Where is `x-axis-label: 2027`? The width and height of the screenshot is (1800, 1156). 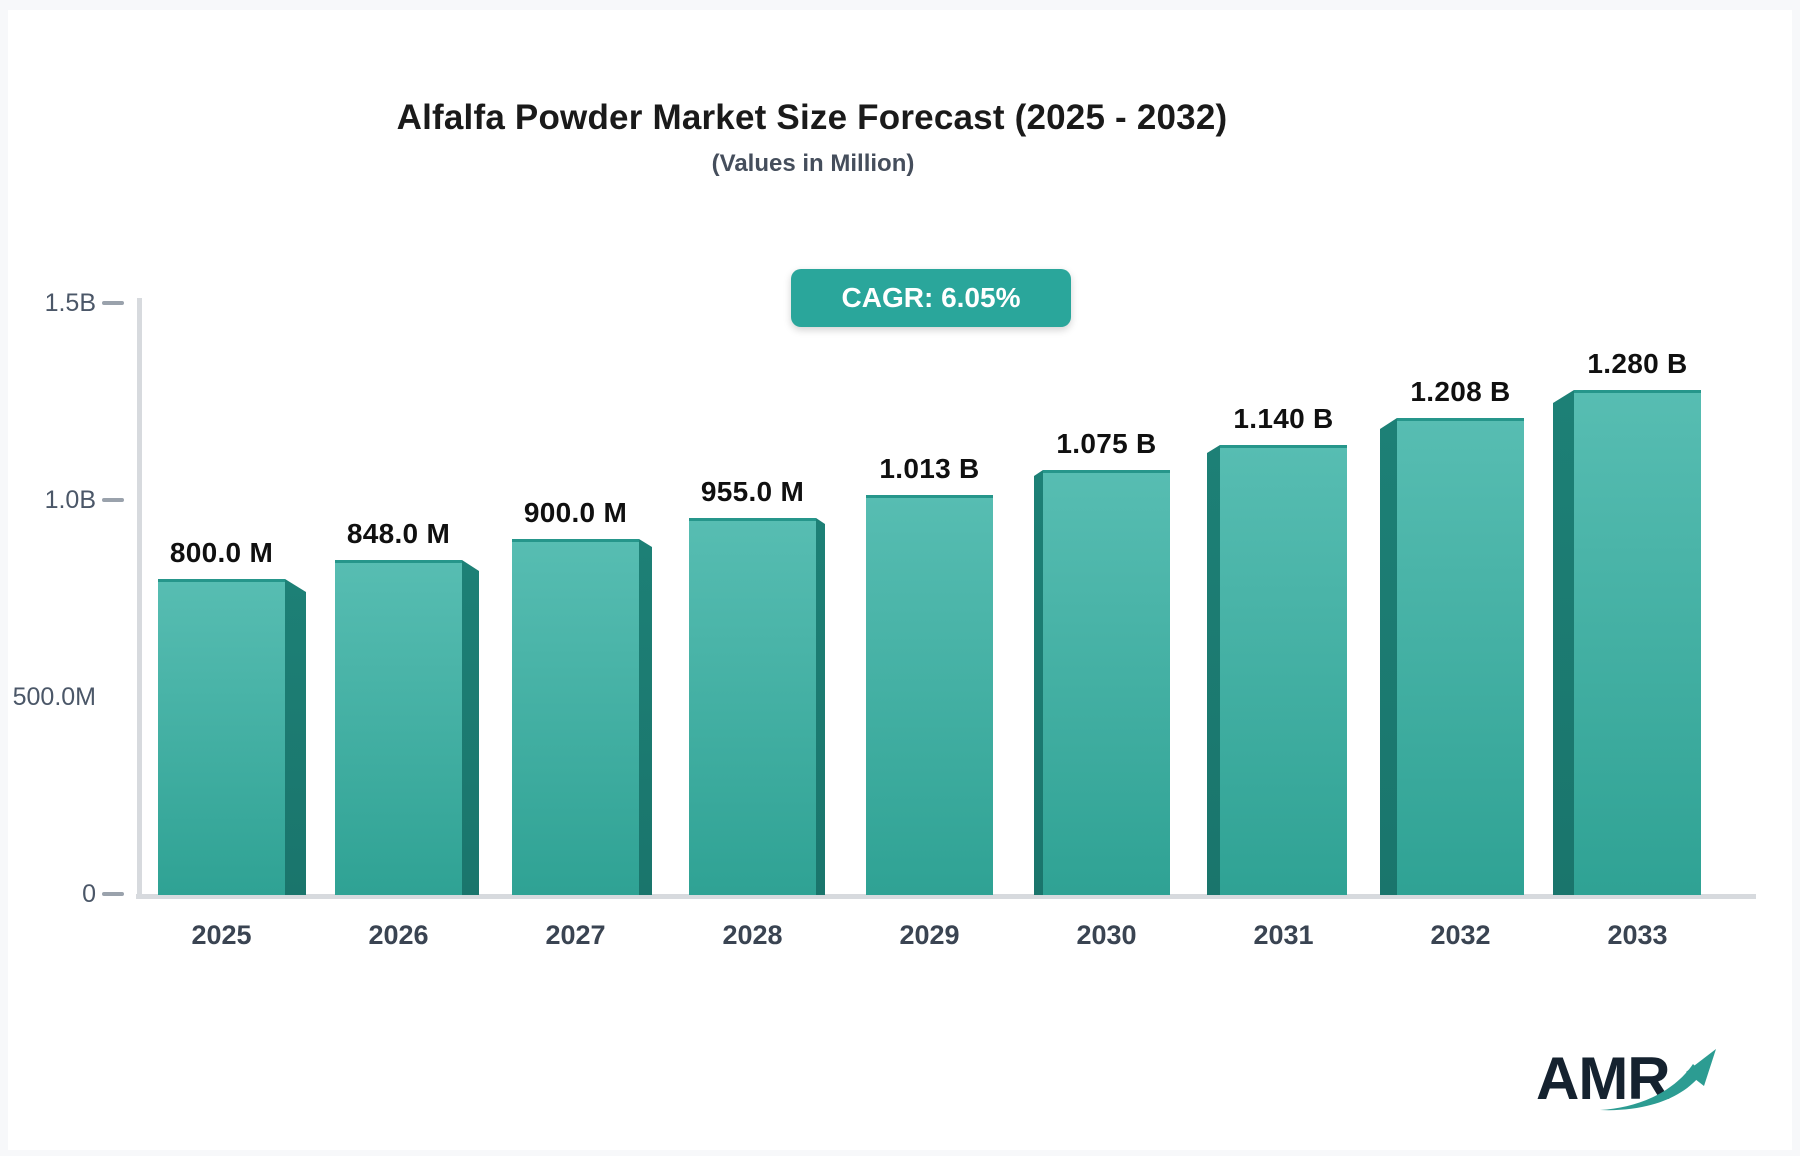 x-axis-label: 2027 is located at coordinates (575, 935).